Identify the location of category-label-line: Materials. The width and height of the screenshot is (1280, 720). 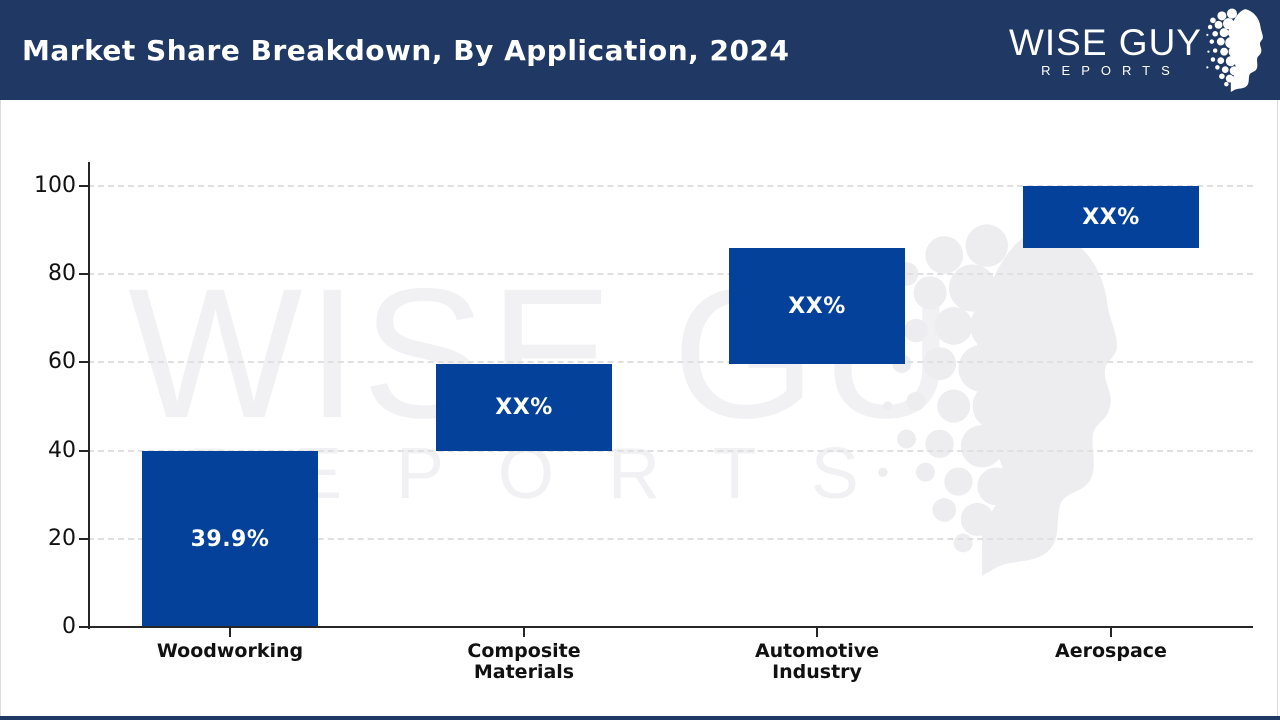
(524, 672).